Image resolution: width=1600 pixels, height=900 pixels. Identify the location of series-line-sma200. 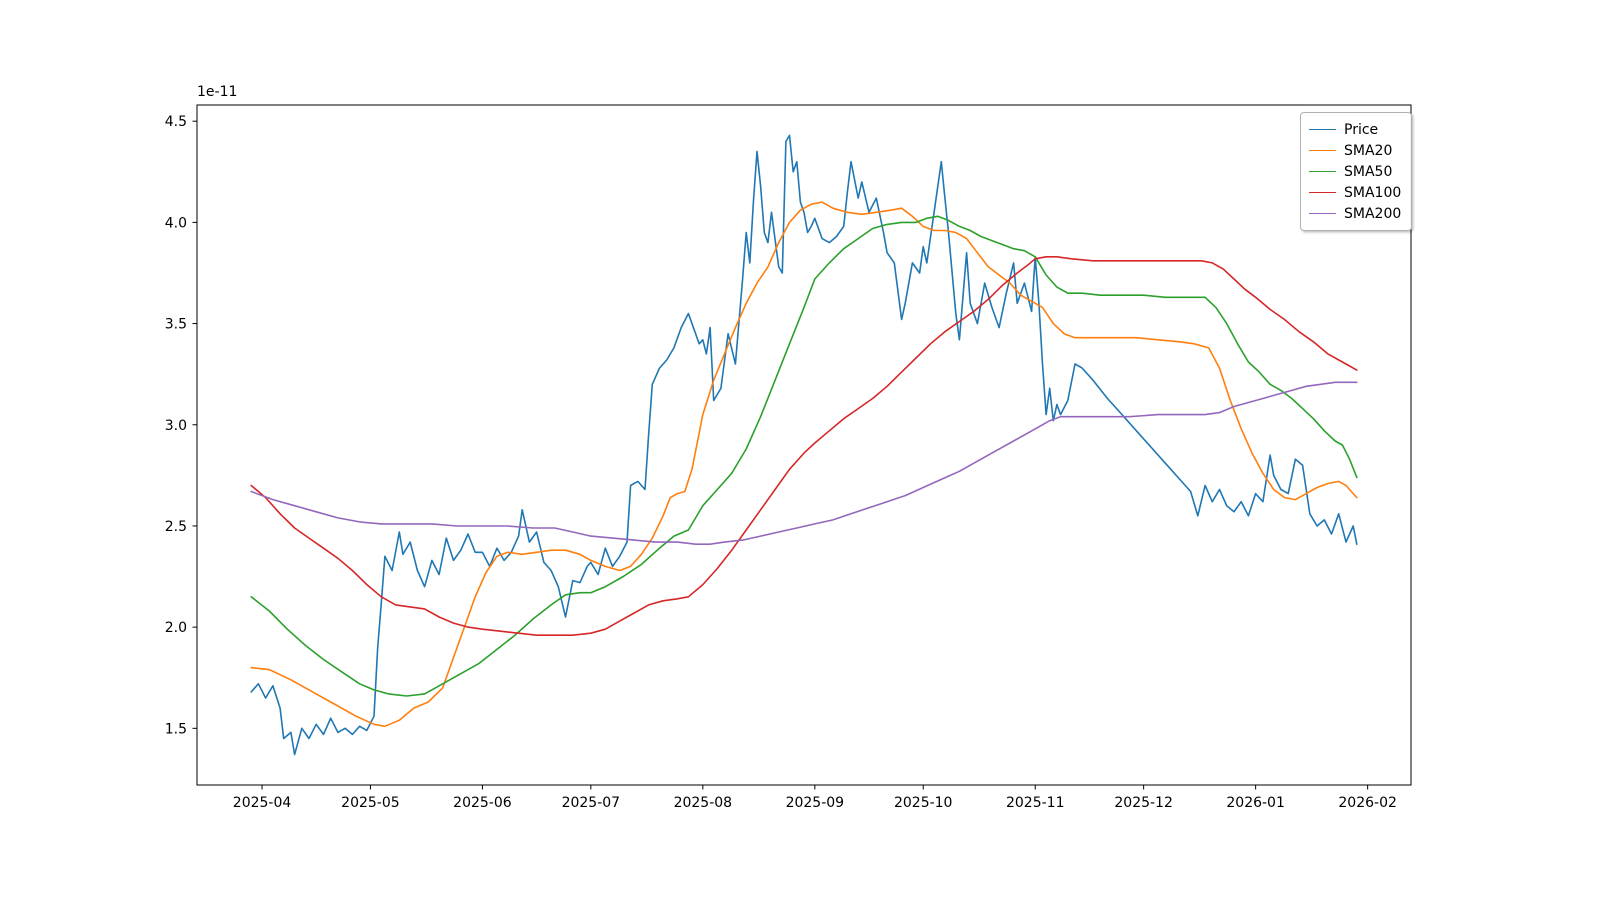
(804, 463).